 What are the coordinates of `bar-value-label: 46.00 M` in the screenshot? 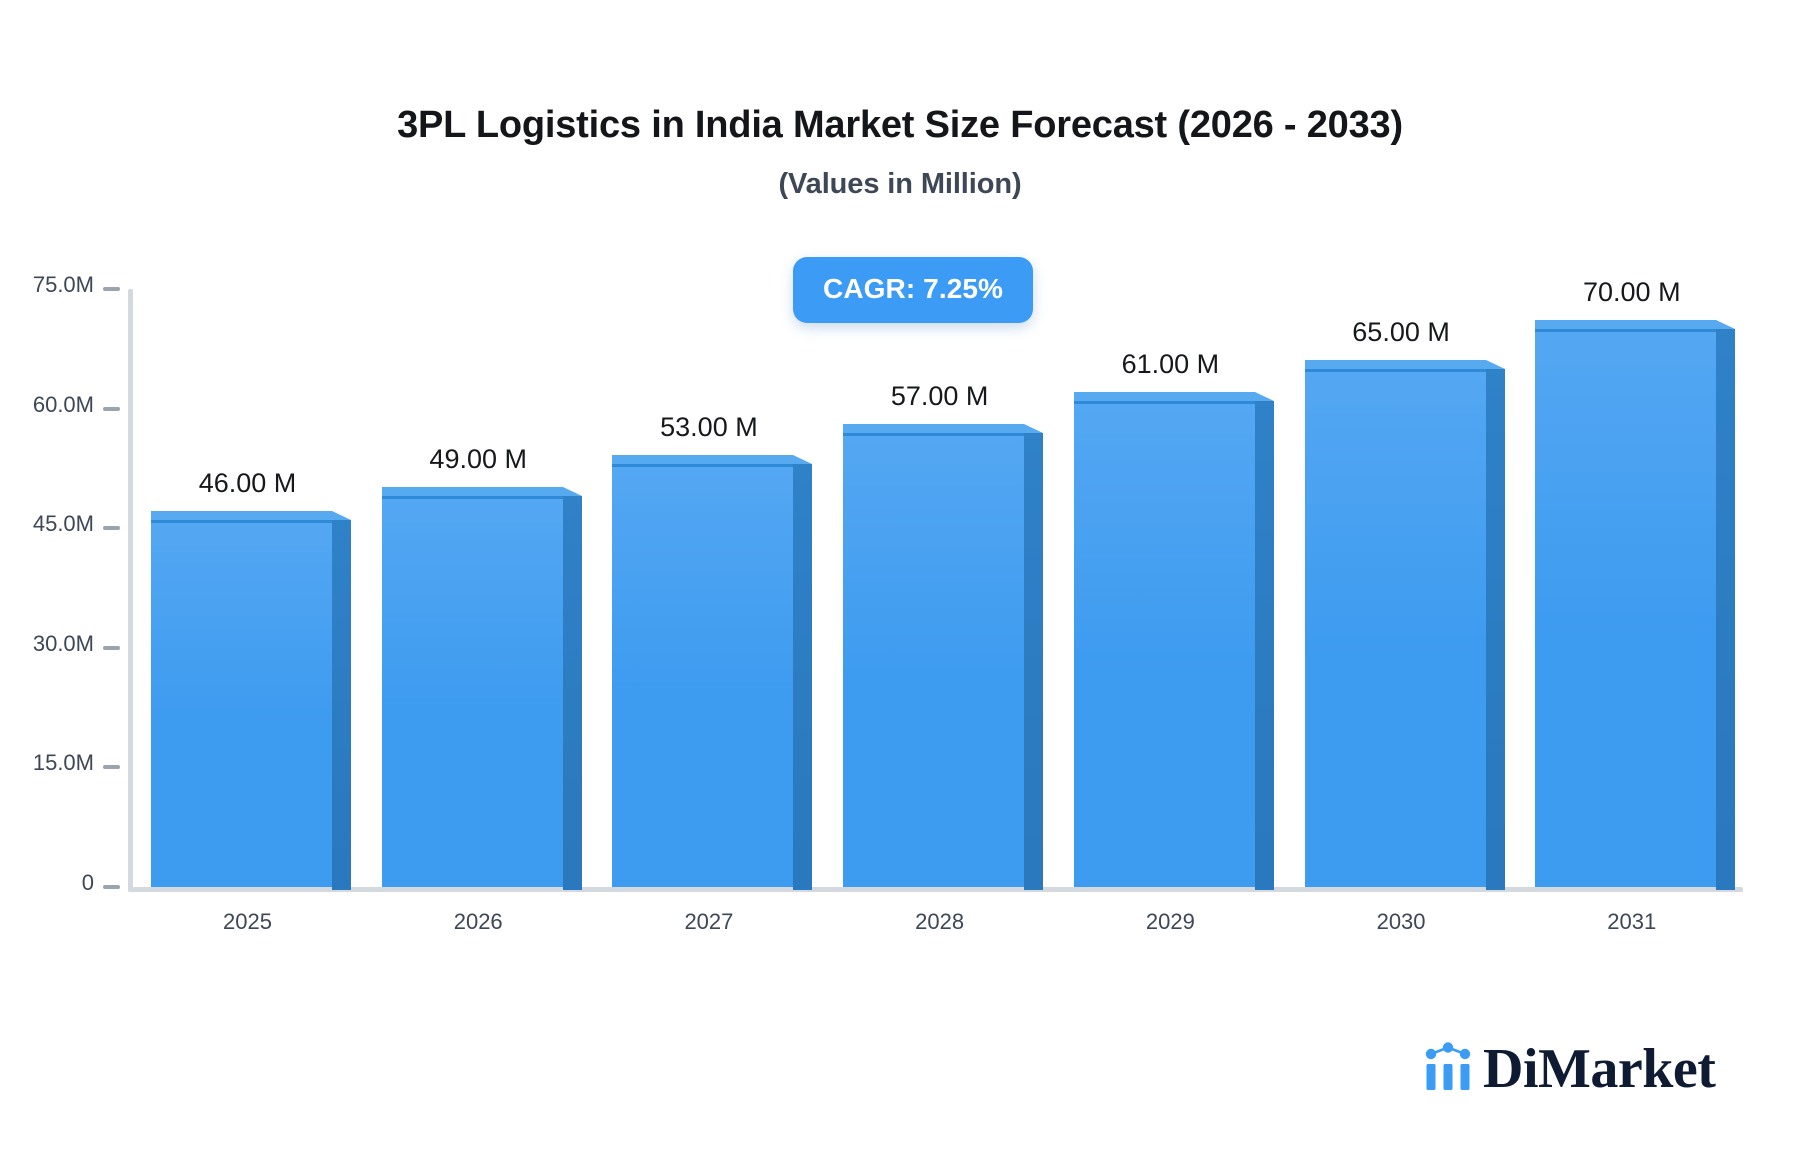 It's located at (247, 483).